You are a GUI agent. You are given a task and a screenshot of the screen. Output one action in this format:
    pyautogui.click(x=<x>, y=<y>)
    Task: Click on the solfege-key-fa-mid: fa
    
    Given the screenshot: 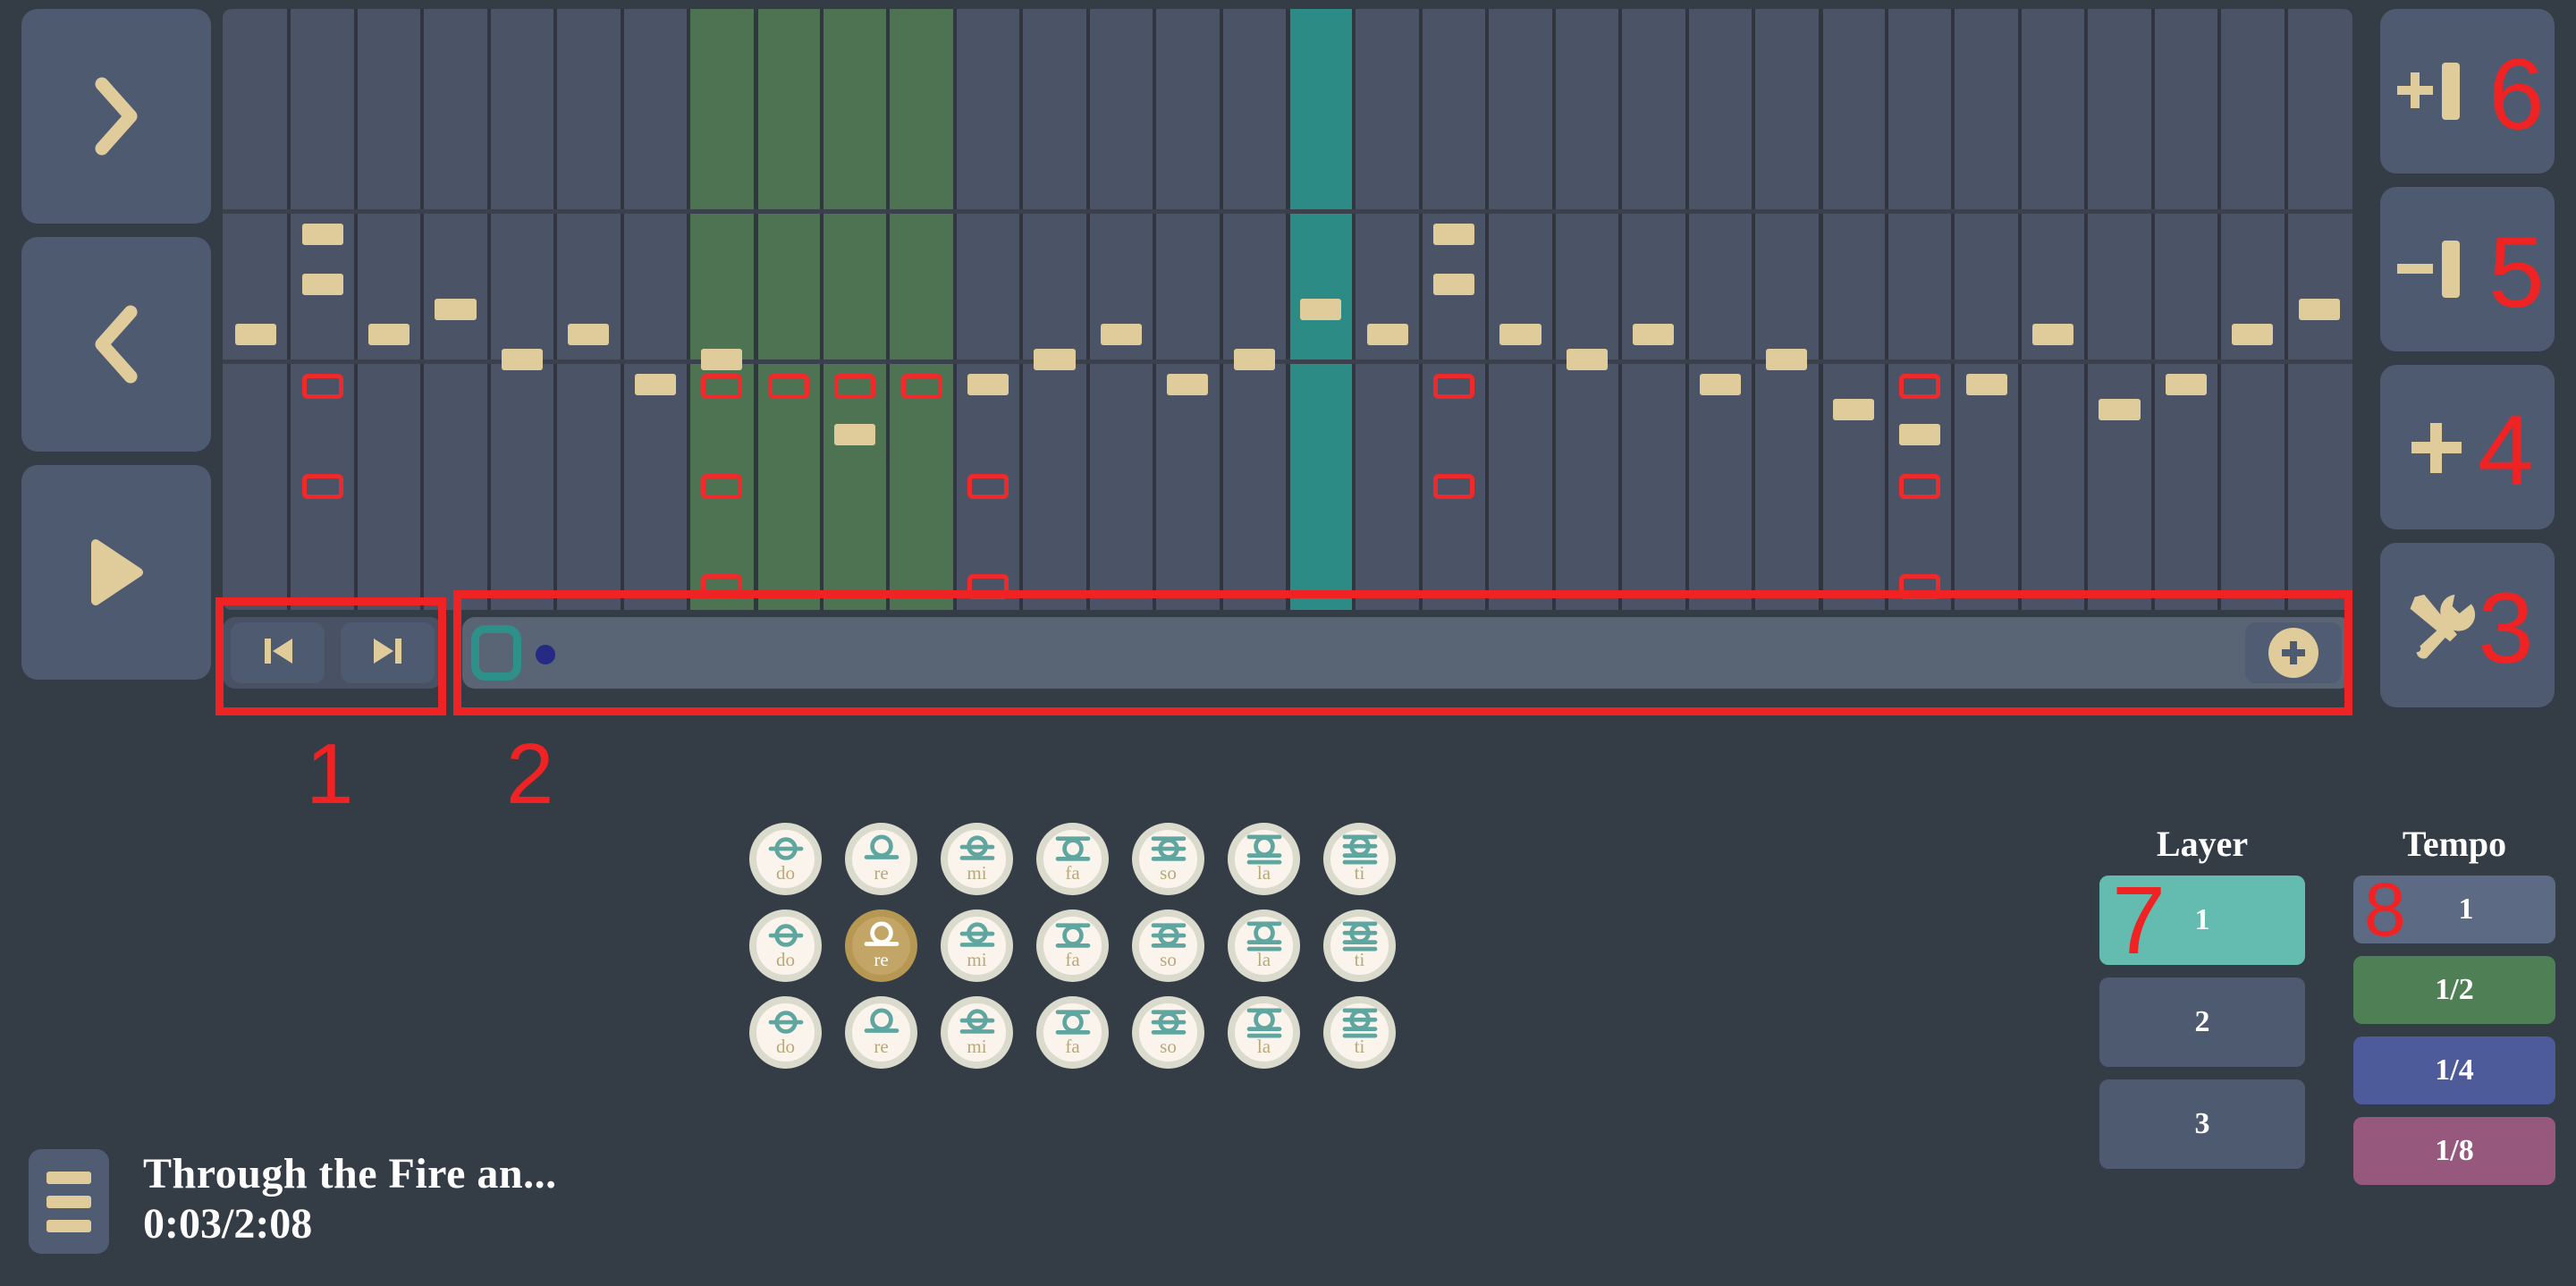 What is the action you would take?
    pyautogui.click(x=1072, y=946)
    